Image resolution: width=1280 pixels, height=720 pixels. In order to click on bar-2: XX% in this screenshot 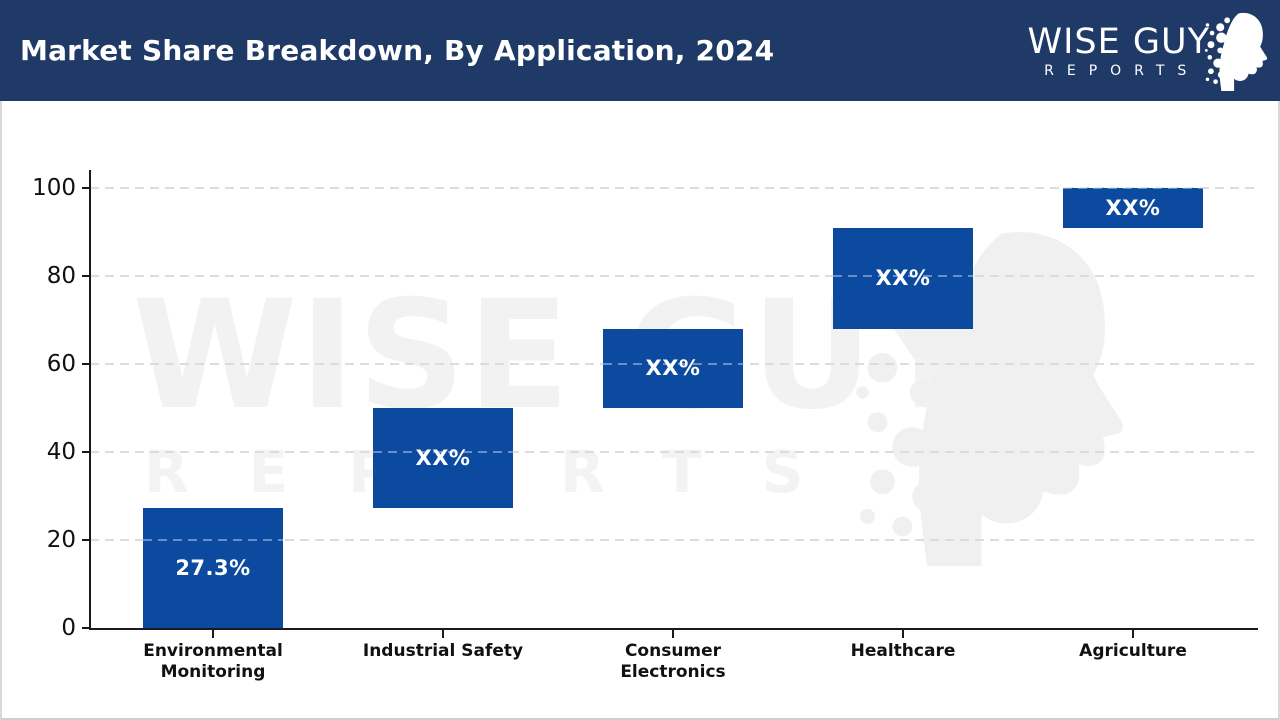, I will do `click(443, 458)`.